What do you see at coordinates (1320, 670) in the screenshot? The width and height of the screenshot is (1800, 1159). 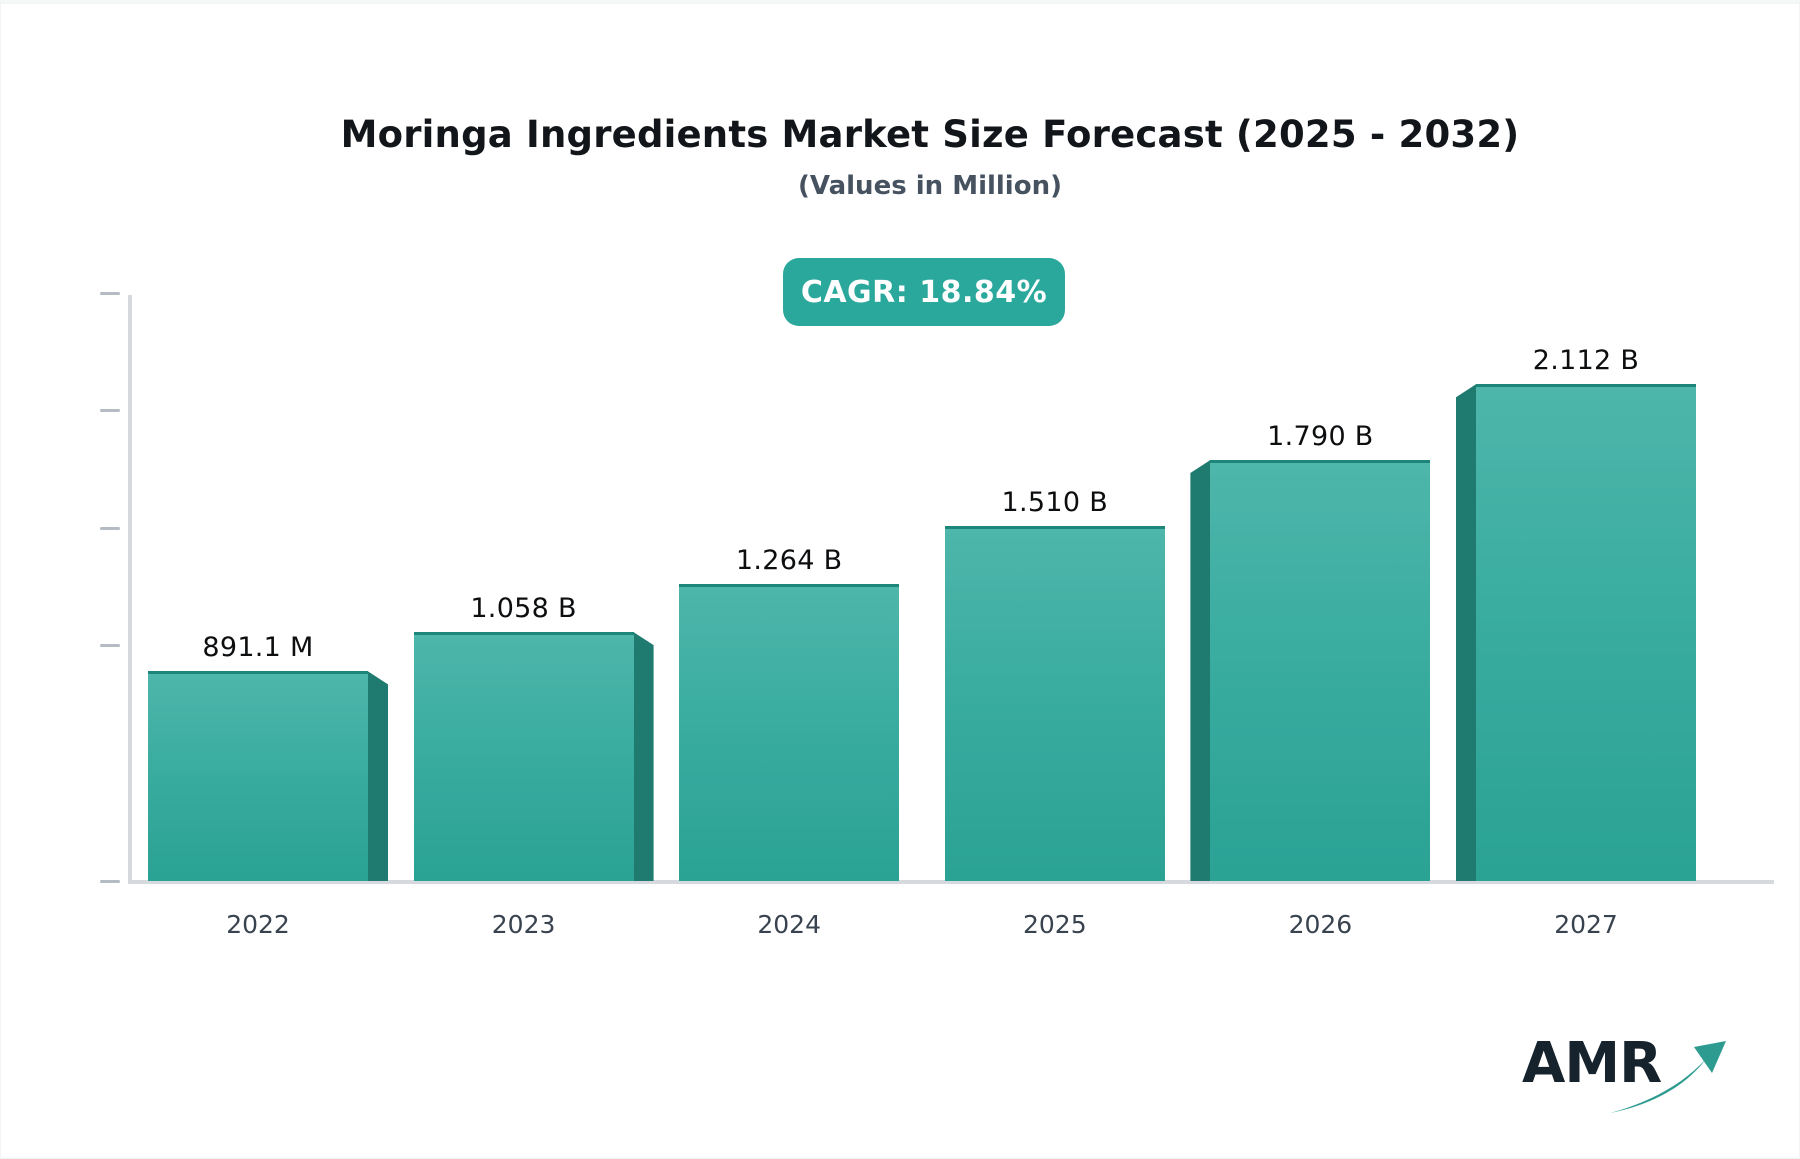 I see `bar-2026` at bounding box center [1320, 670].